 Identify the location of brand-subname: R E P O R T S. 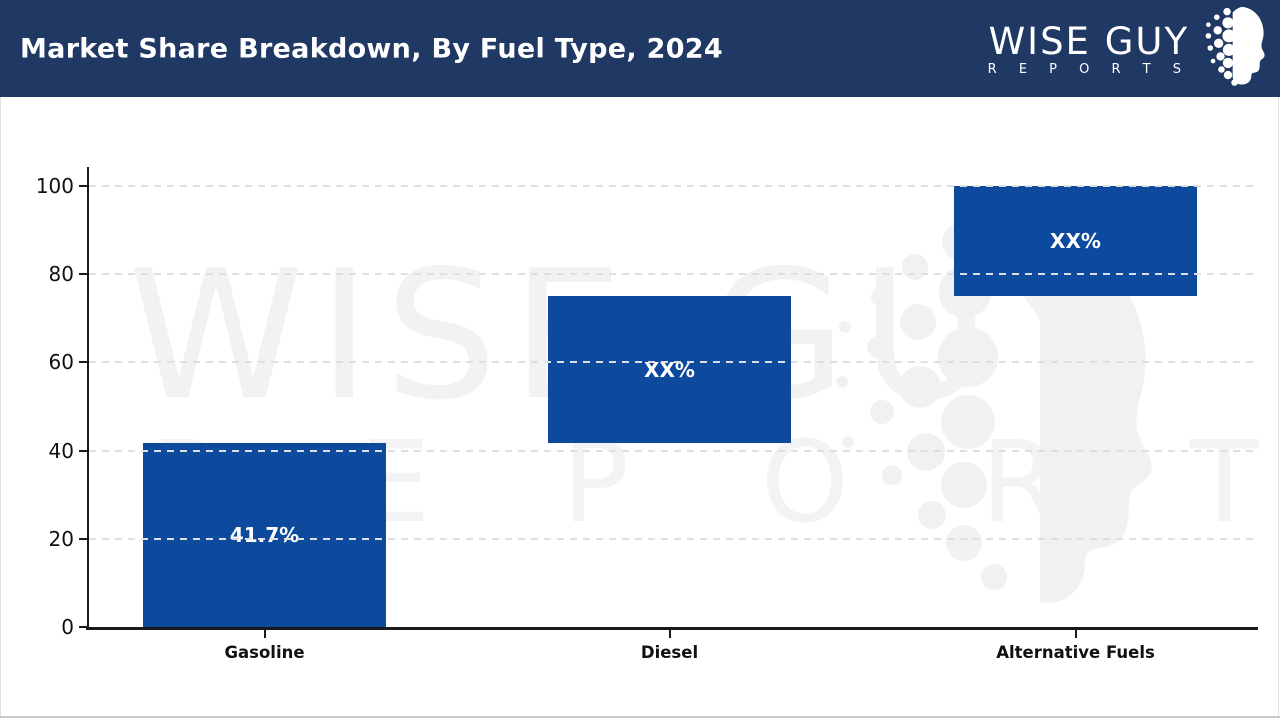
(1088, 70).